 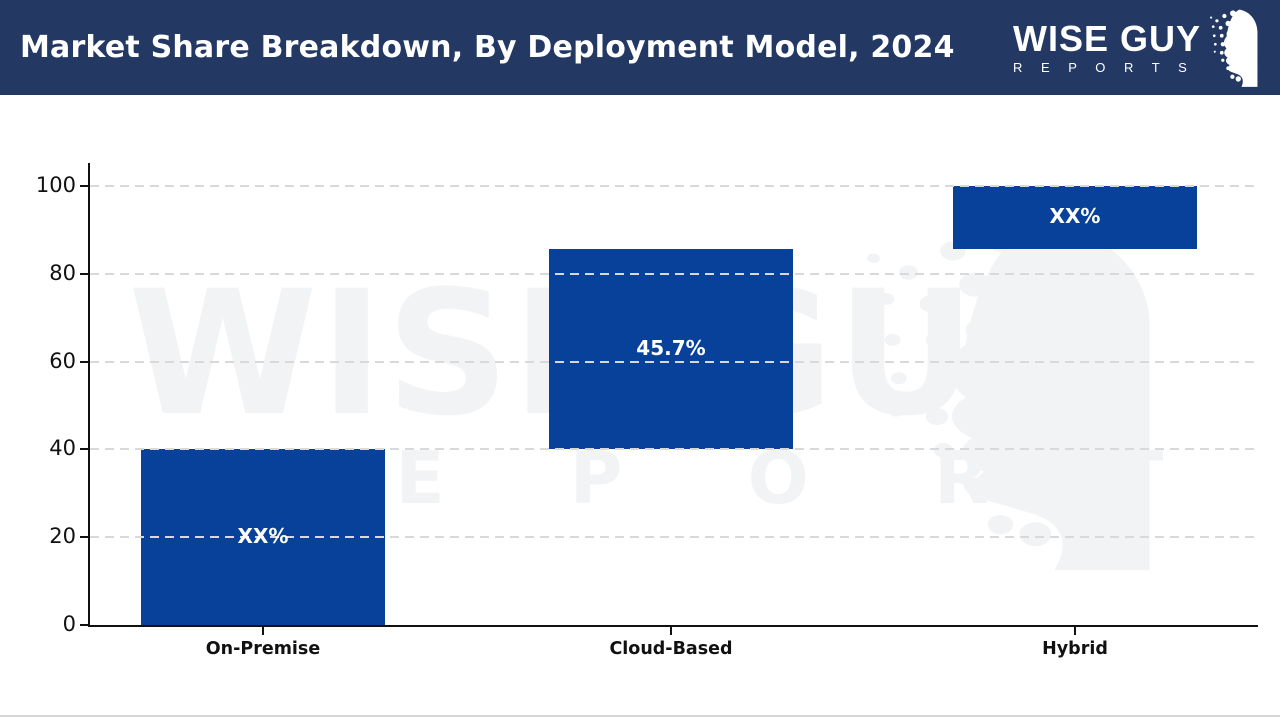 I want to click on wise-guy-reports-logo: WISE GUY R E P O R T S, so click(x=1137, y=48).